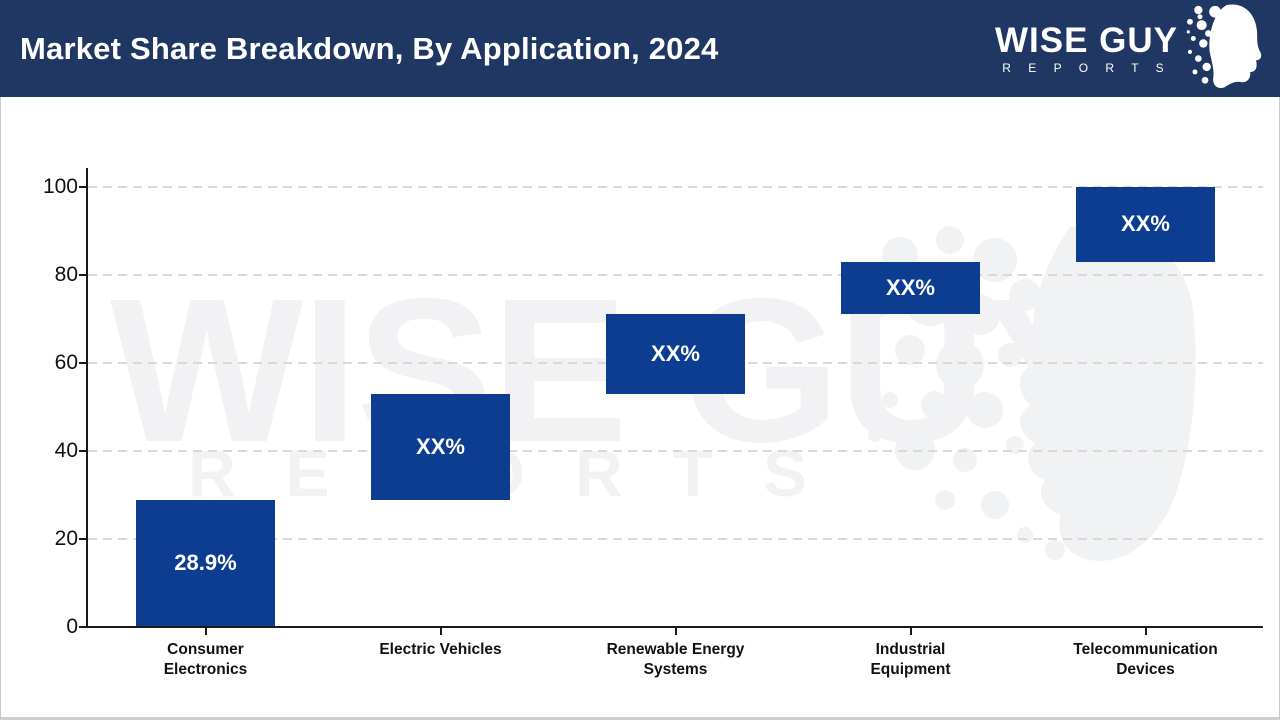 This screenshot has height=720, width=1280. I want to click on watermark-head-profile-icon, so click(1030, 405).